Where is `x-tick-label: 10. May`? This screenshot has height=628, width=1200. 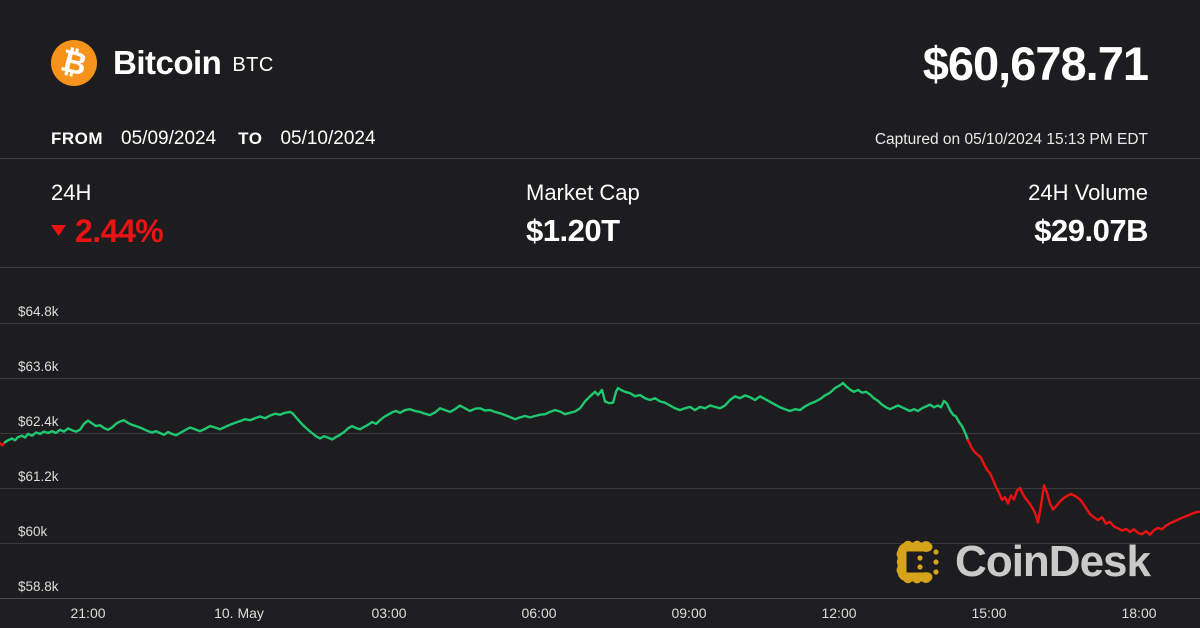 x-tick-label: 10. May is located at coordinates (239, 613).